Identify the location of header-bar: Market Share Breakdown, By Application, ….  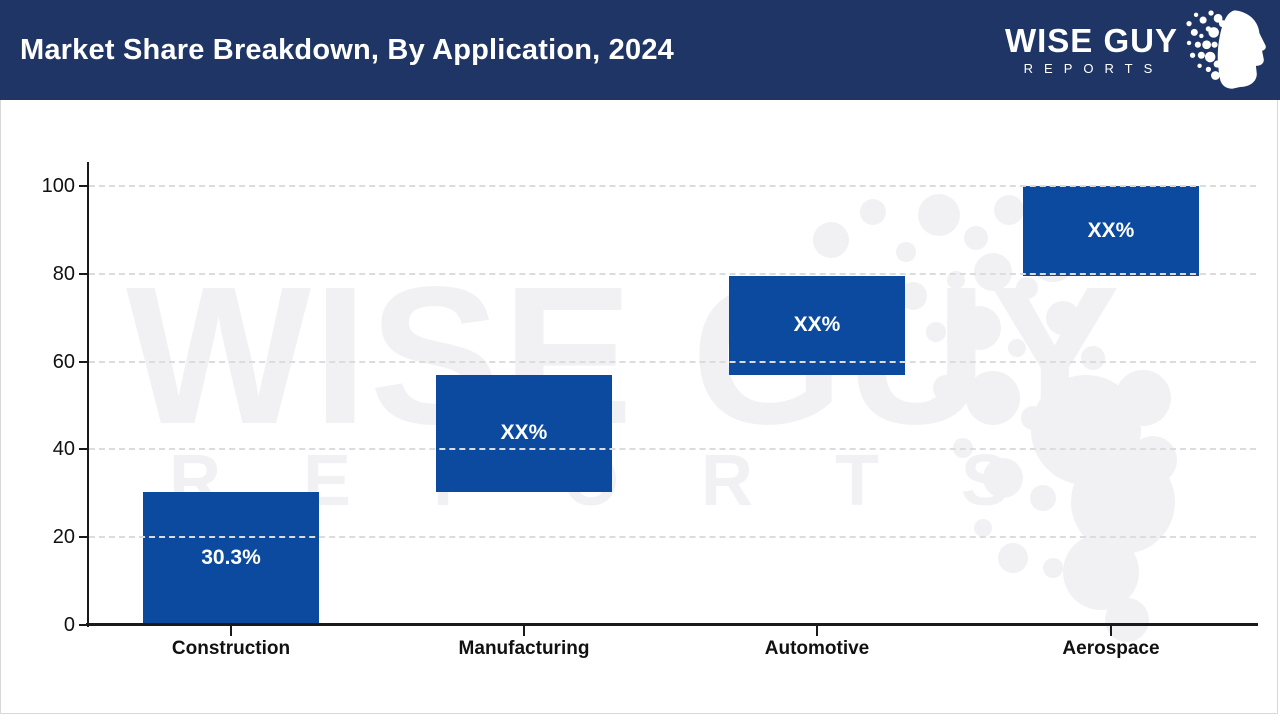
(640, 50).